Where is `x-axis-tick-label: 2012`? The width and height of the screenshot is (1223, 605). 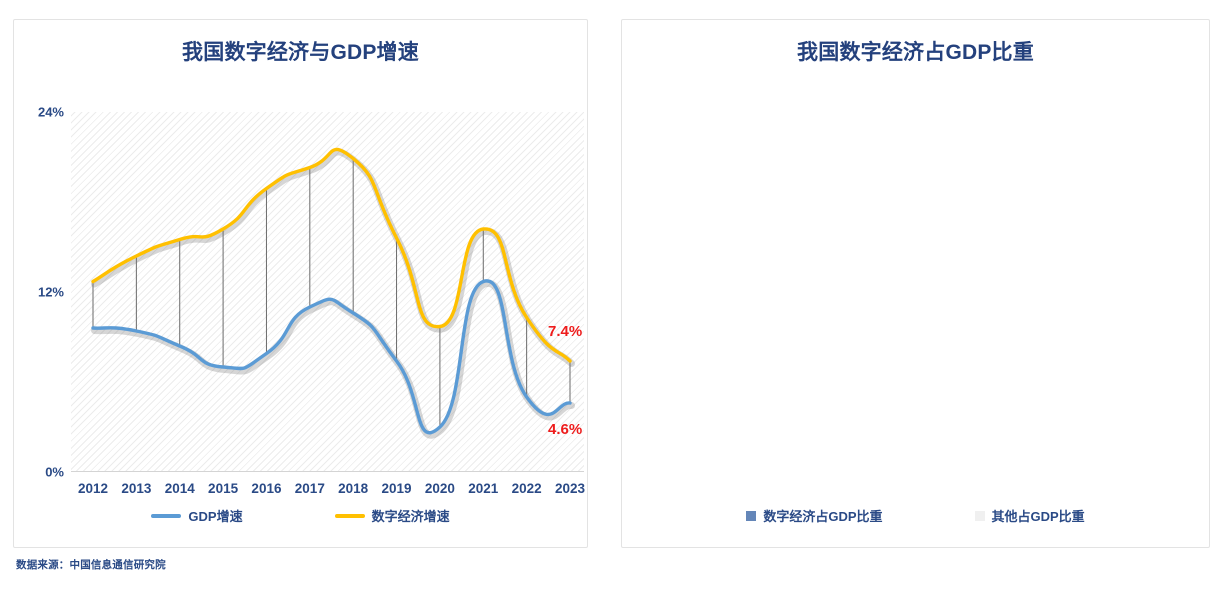 x-axis-tick-label: 2012 is located at coordinates (93, 488).